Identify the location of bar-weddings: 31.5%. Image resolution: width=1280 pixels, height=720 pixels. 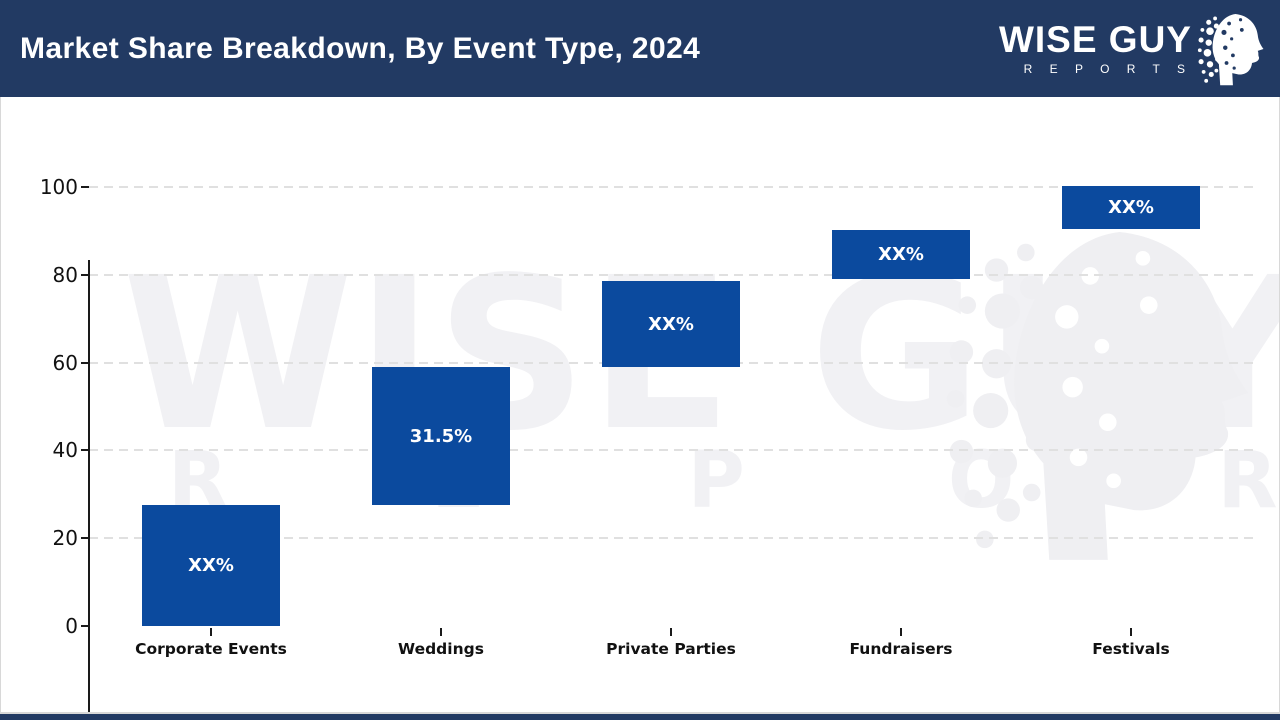
(441, 436).